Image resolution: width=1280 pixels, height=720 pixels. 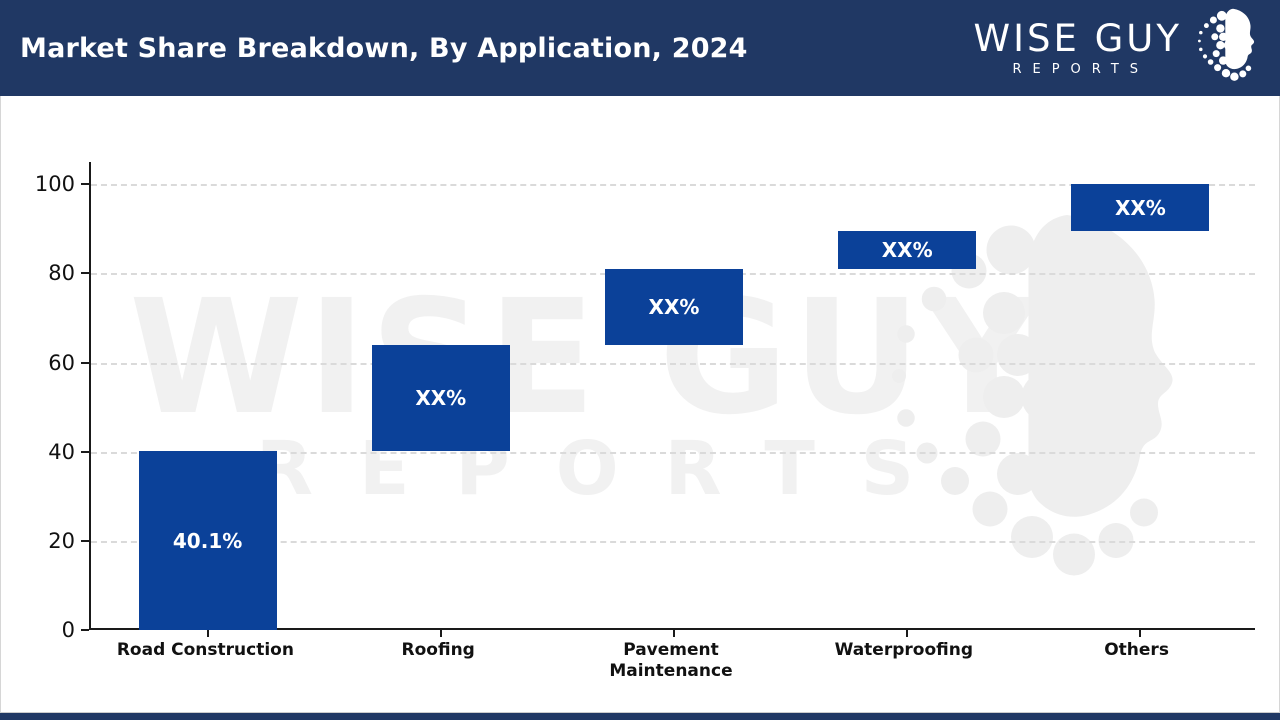 I want to click on x-category-label: Road Construction, so click(x=205, y=661).